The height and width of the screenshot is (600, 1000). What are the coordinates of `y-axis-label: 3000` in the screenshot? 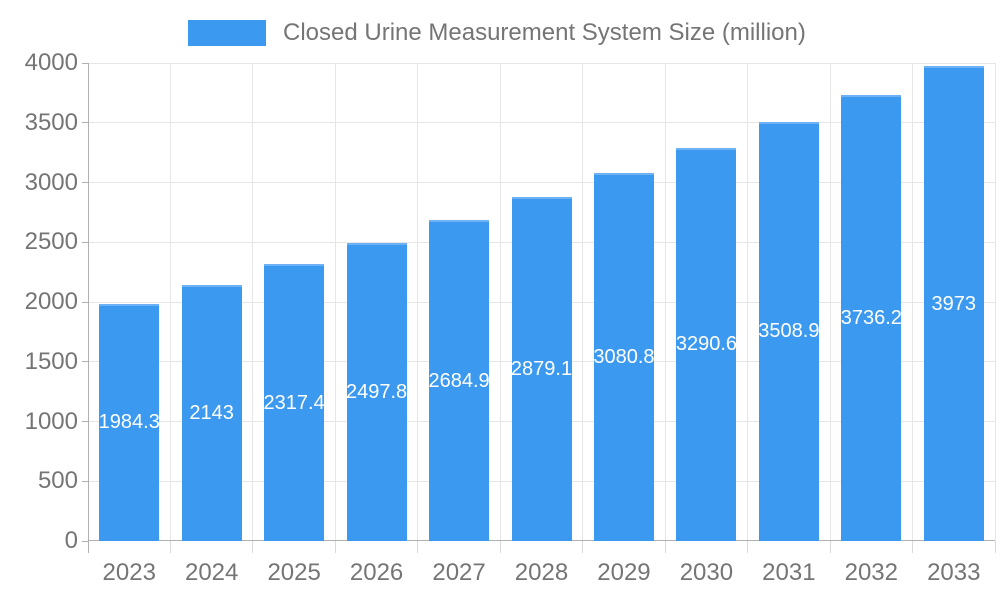 It's located at (51, 182).